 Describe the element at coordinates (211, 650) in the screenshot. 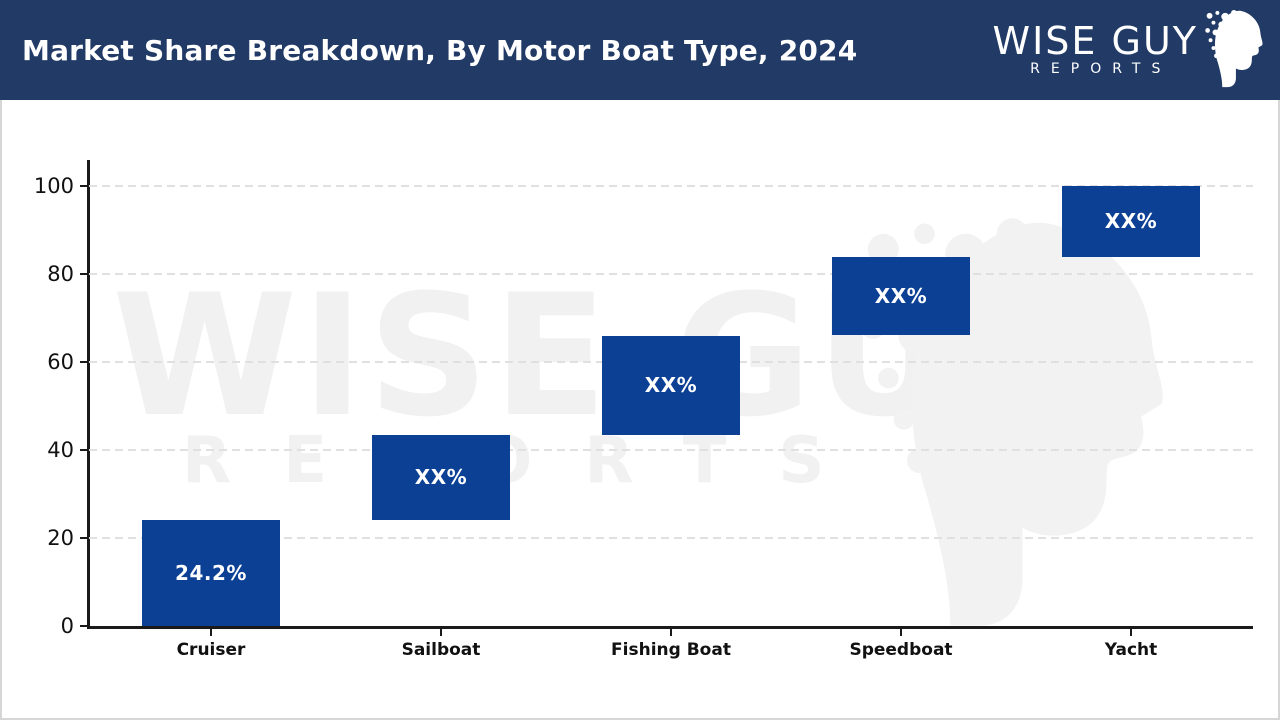

I see `x-tick-label-cruiser: Cruiser` at that location.